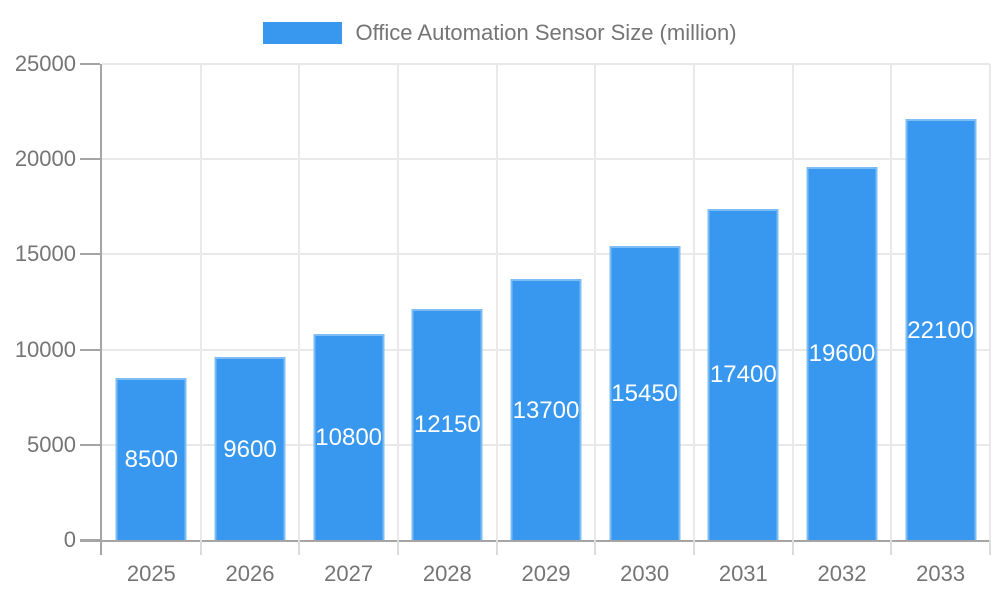  I want to click on bar-value-label: 13700, so click(546, 410).